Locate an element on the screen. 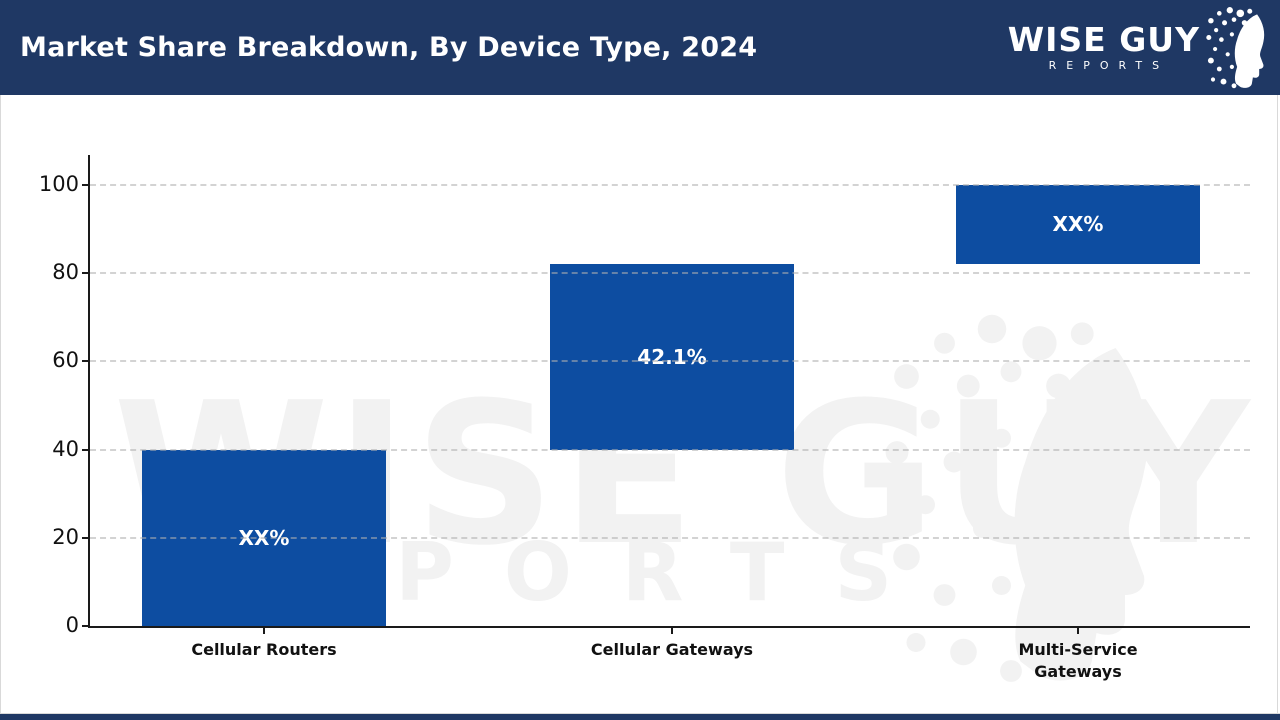 The image size is (1280, 720). brand-name: WISE GUY is located at coordinates (1103, 39).